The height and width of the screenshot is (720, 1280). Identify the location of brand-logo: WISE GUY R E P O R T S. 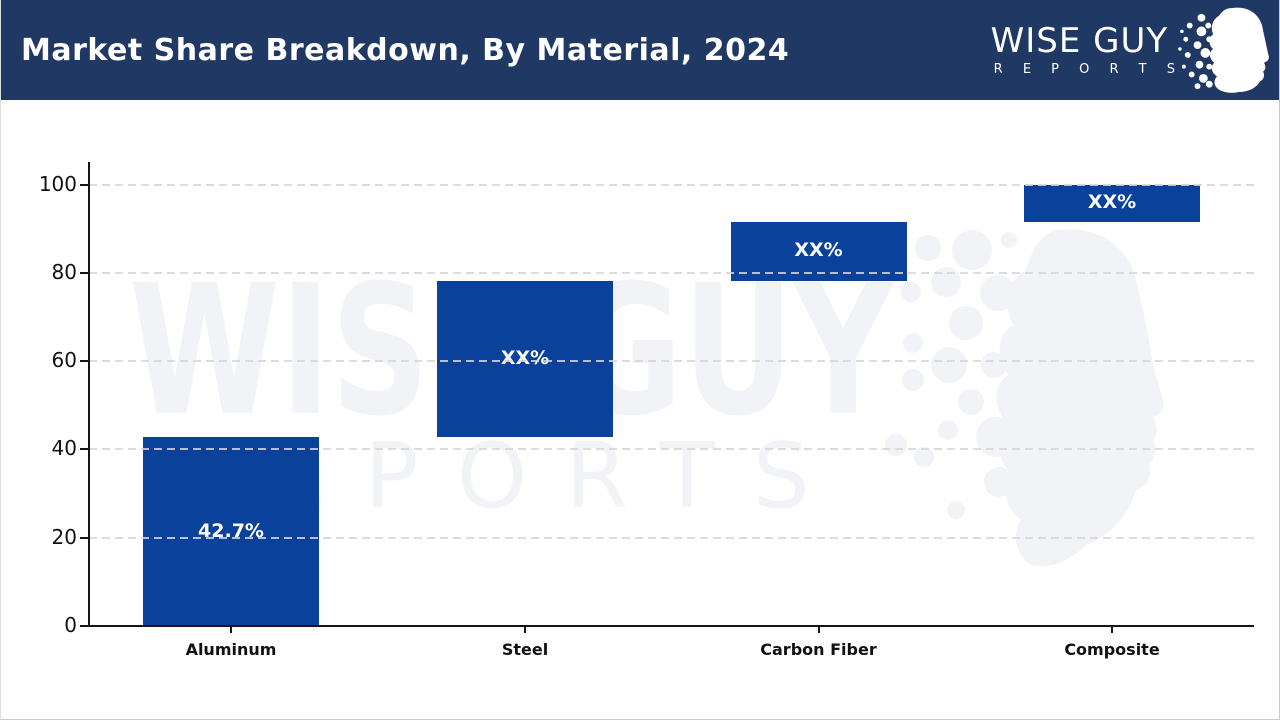
(1132, 50).